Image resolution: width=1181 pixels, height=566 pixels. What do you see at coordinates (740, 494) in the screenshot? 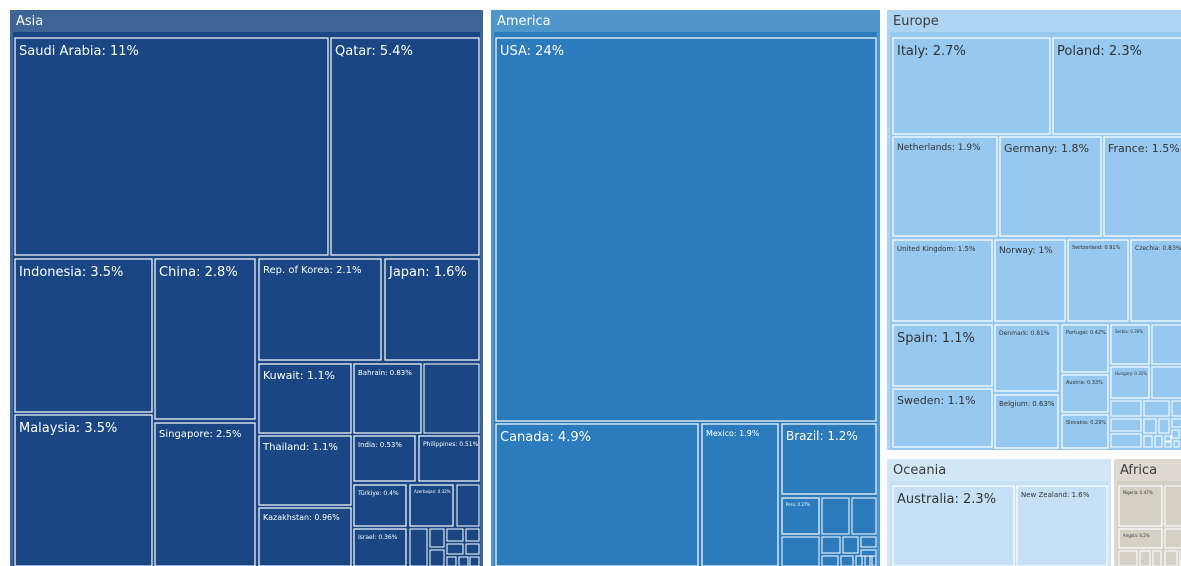
I see `tile-mexico` at bounding box center [740, 494].